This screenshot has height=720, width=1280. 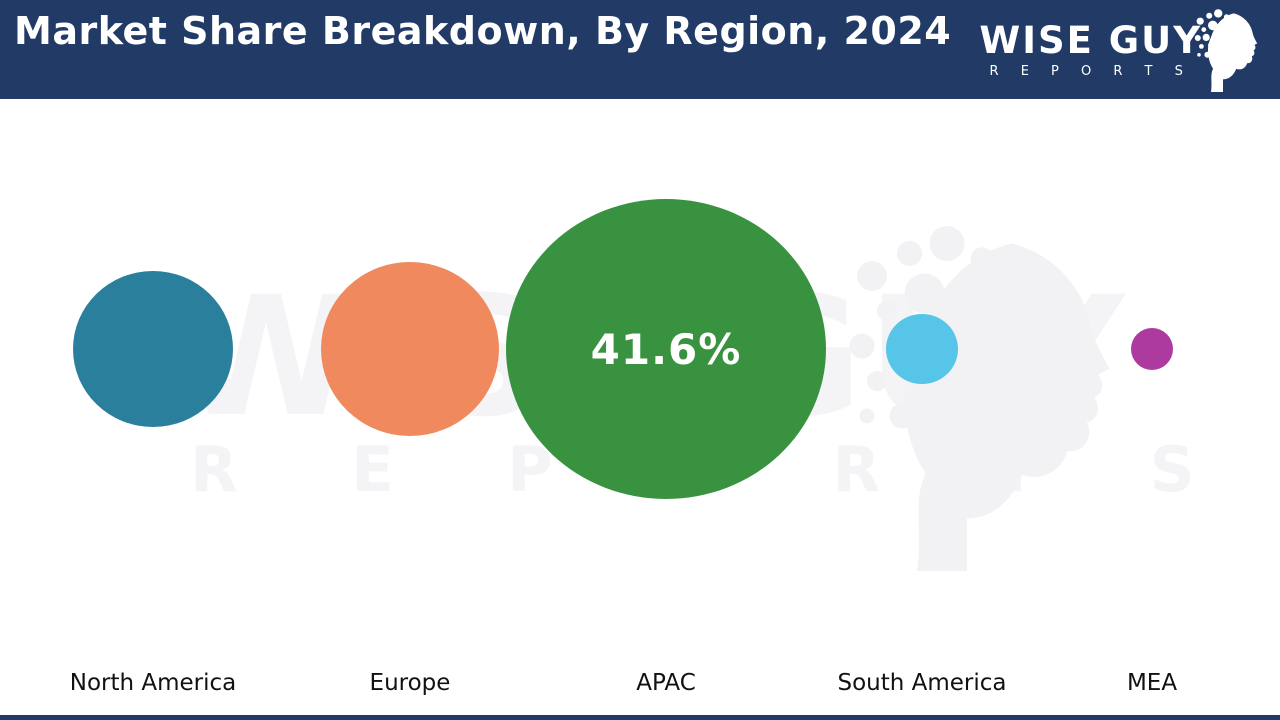 I want to click on brand-logo: WISE GUY R E P O R T S, so click(x=1122, y=50).